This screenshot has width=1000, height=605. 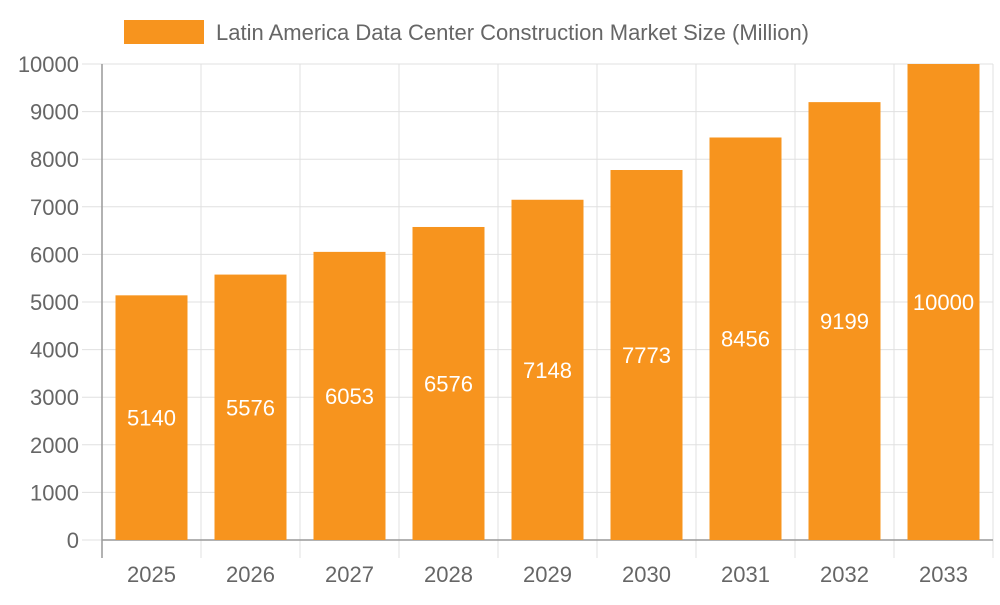 I want to click on y-tick-label: 6000, so click(x=54, y=254).